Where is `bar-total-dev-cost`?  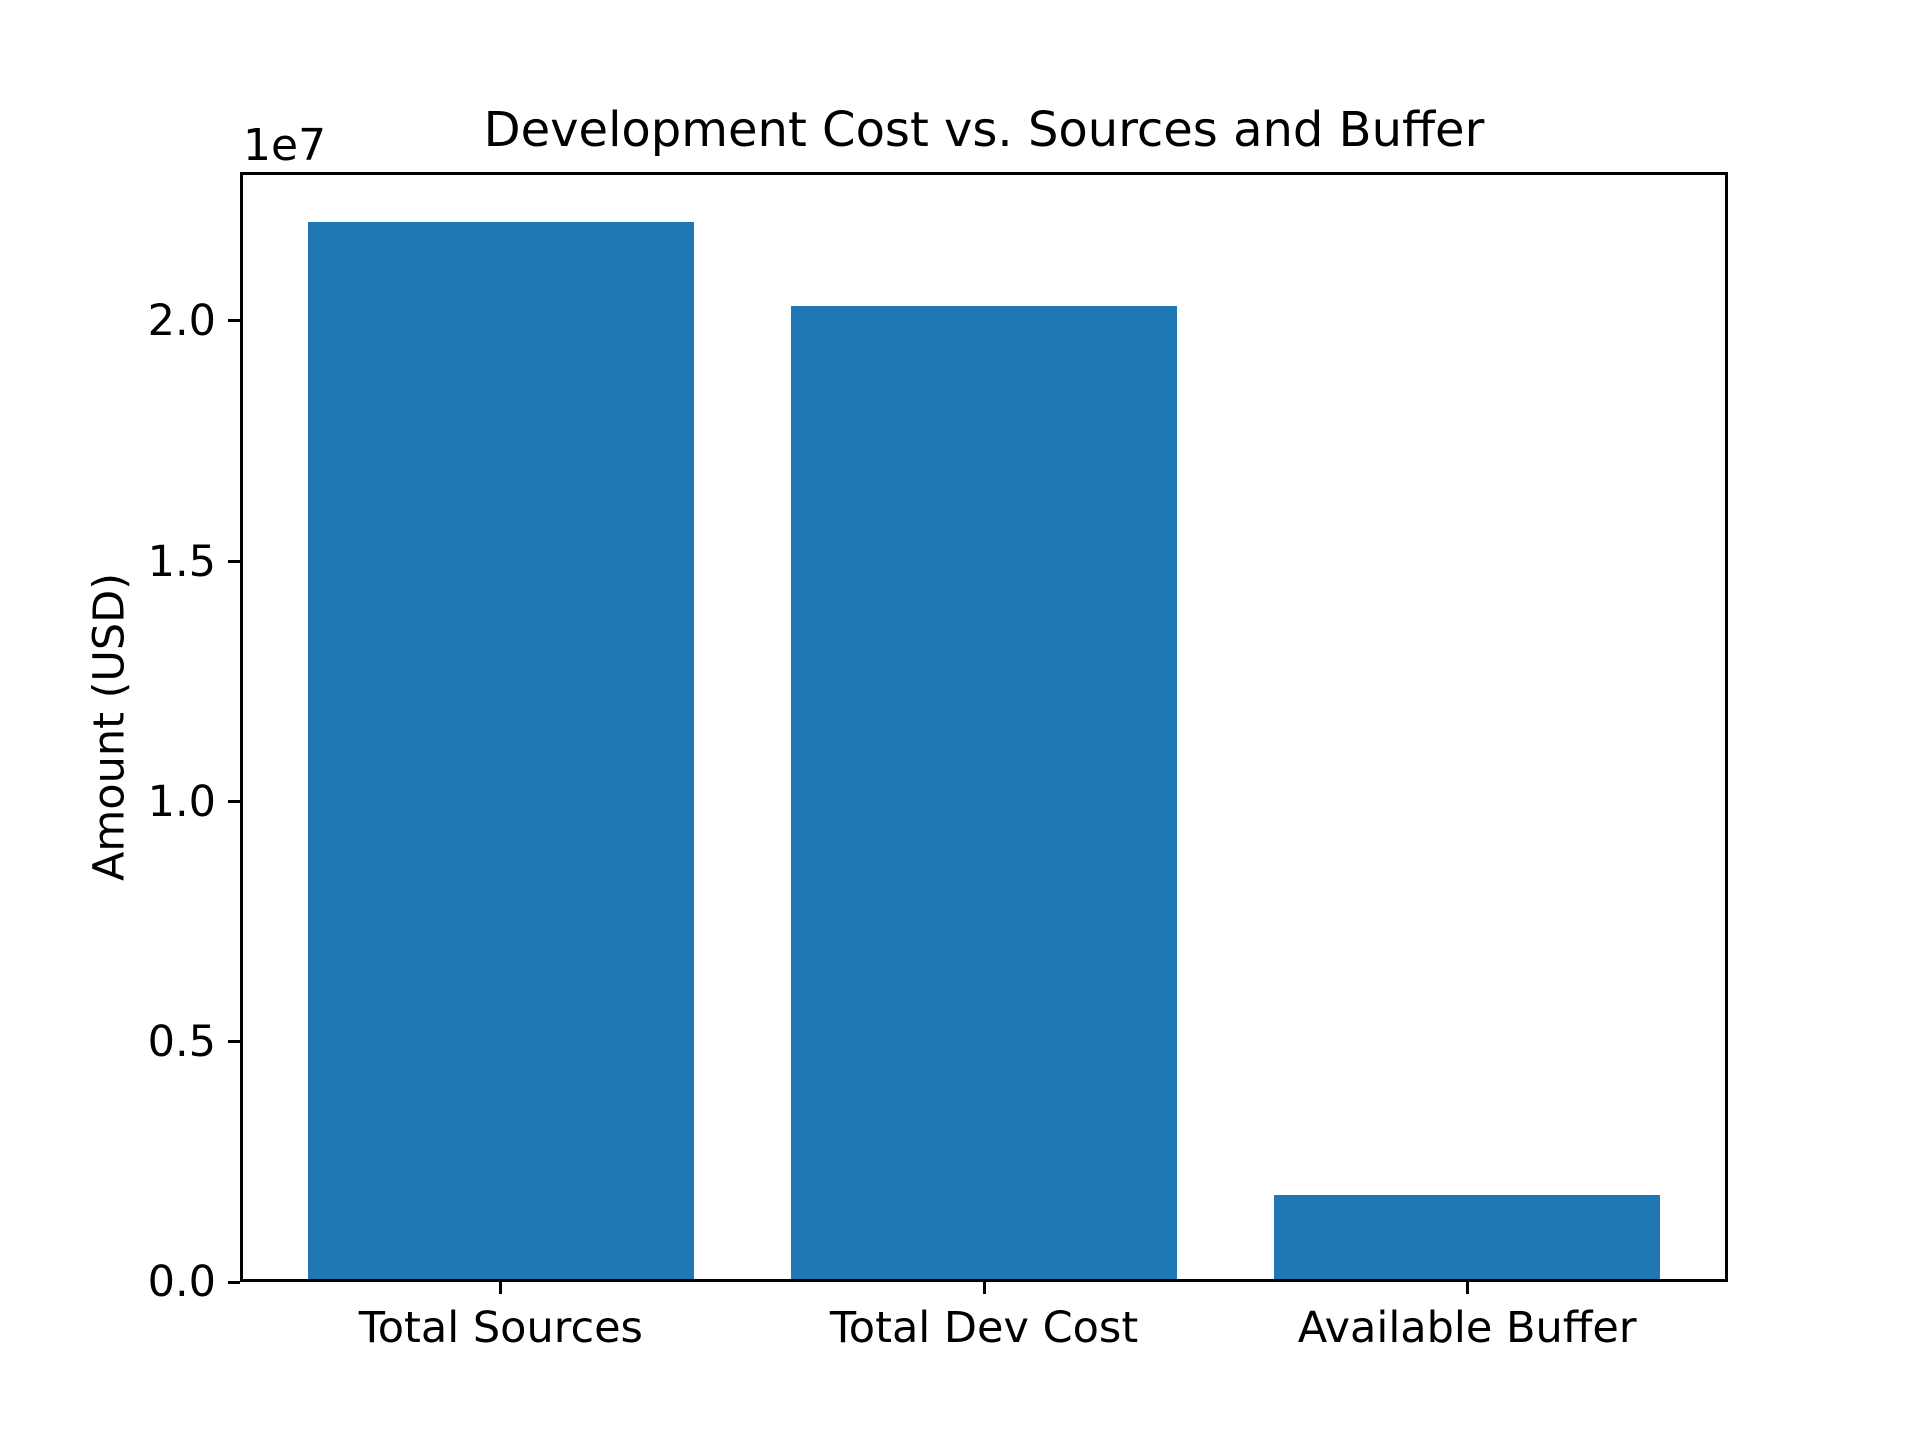 bar-total-dev-cost is located at coordinates (984, 792).